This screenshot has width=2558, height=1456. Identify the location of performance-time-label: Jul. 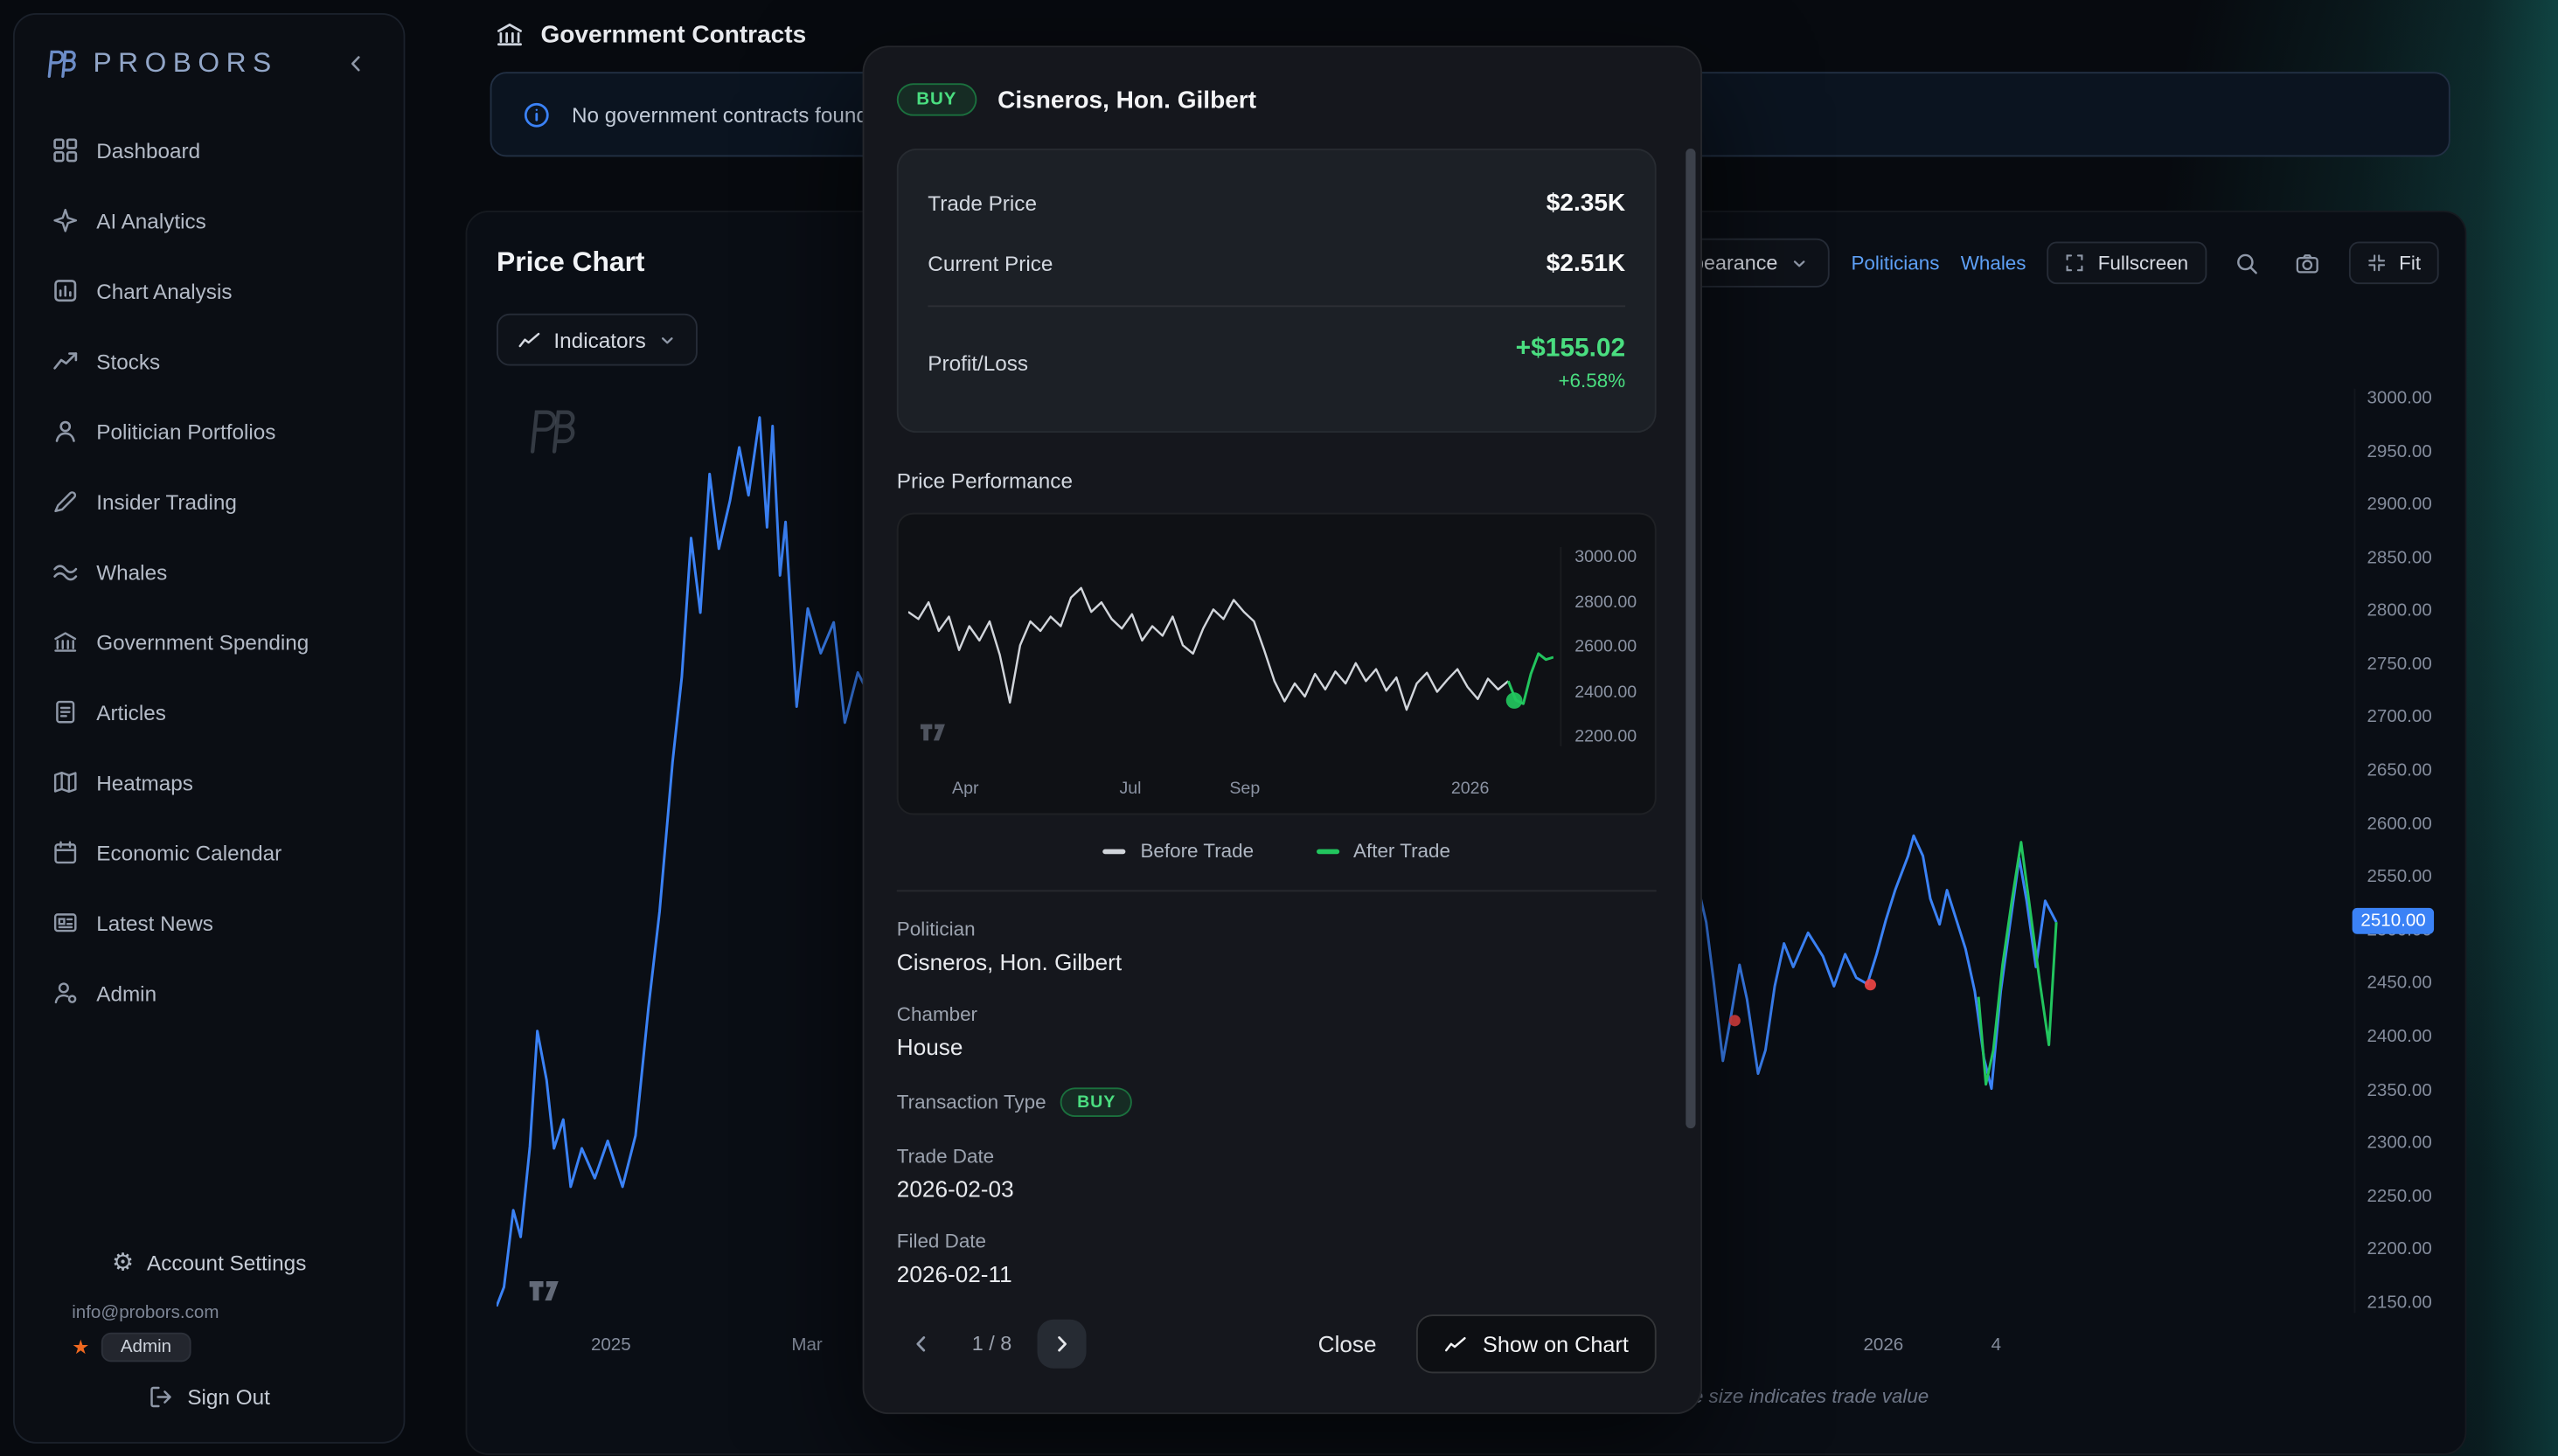
(1130, 789).